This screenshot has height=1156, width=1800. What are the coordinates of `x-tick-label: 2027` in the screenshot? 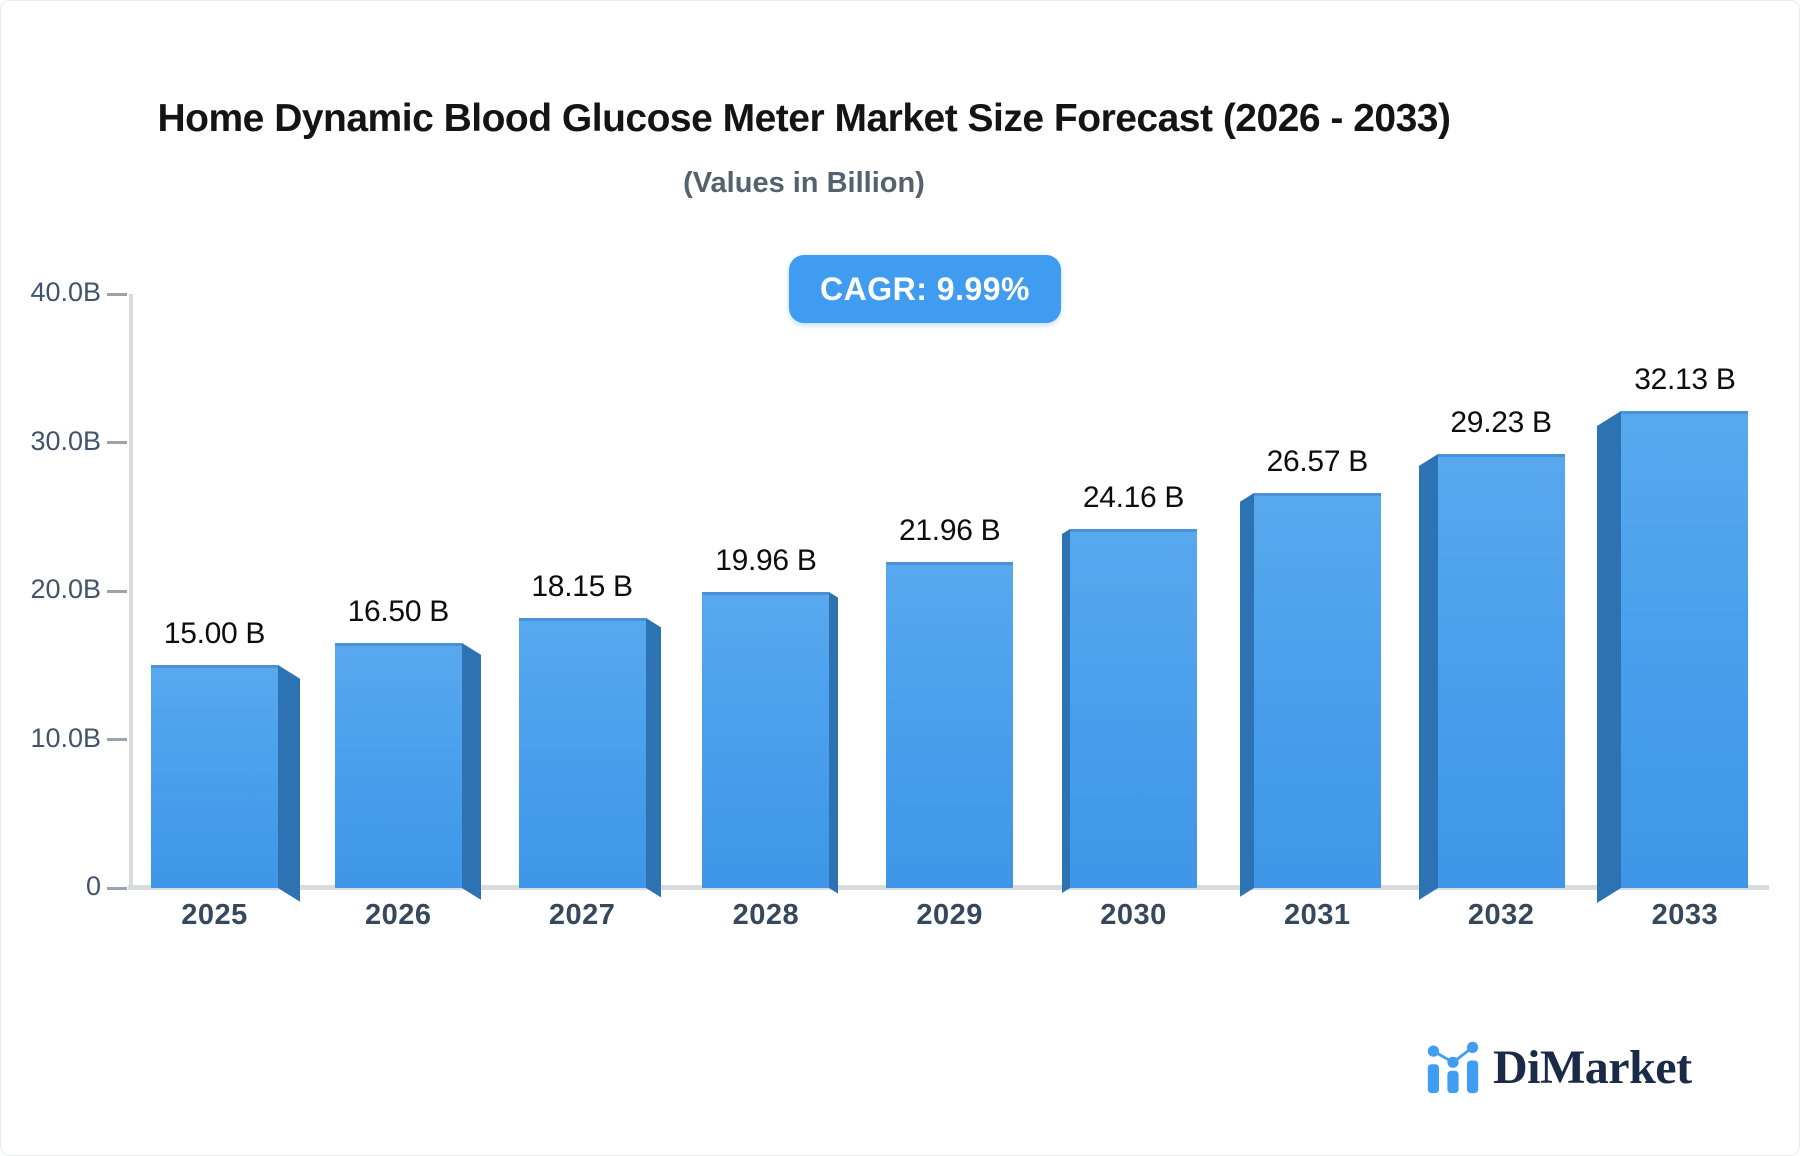 It's located at (582, 915).